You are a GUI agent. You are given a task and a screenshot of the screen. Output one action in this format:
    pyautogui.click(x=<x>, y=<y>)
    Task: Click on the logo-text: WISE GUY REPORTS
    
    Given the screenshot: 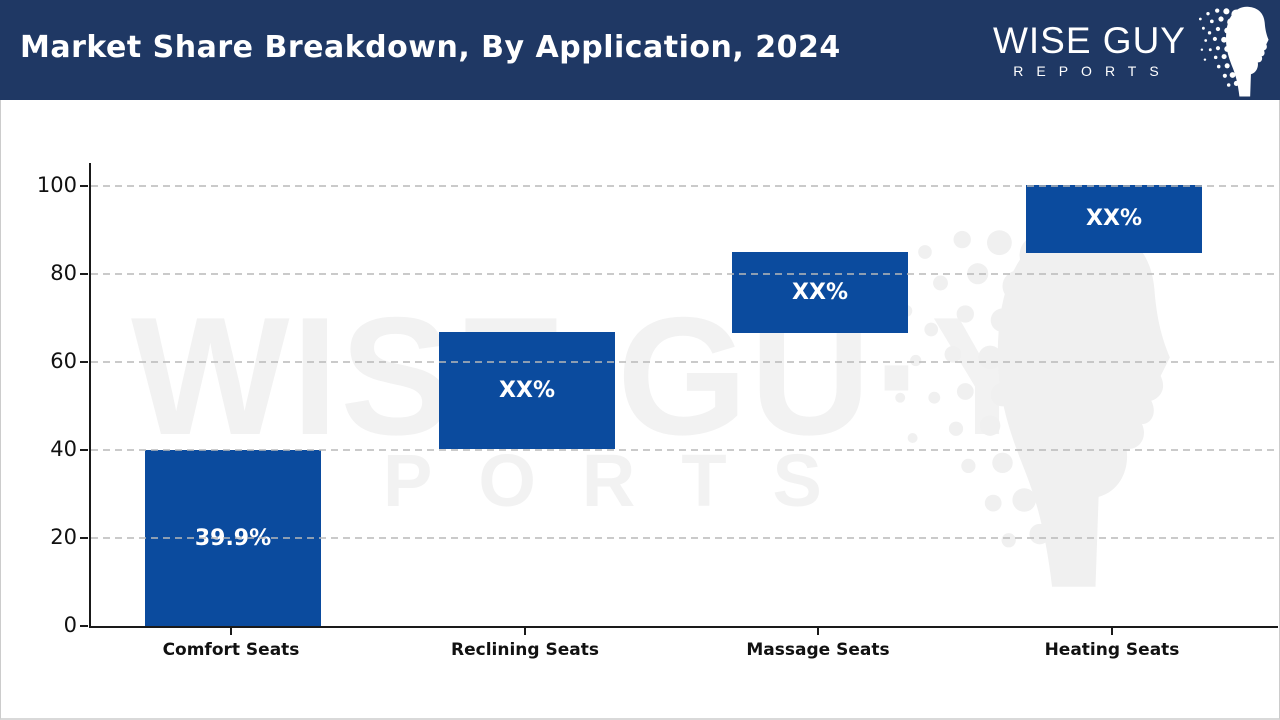 What is the action you would take?
    pyautogui.click(x=1089, y=49)
    